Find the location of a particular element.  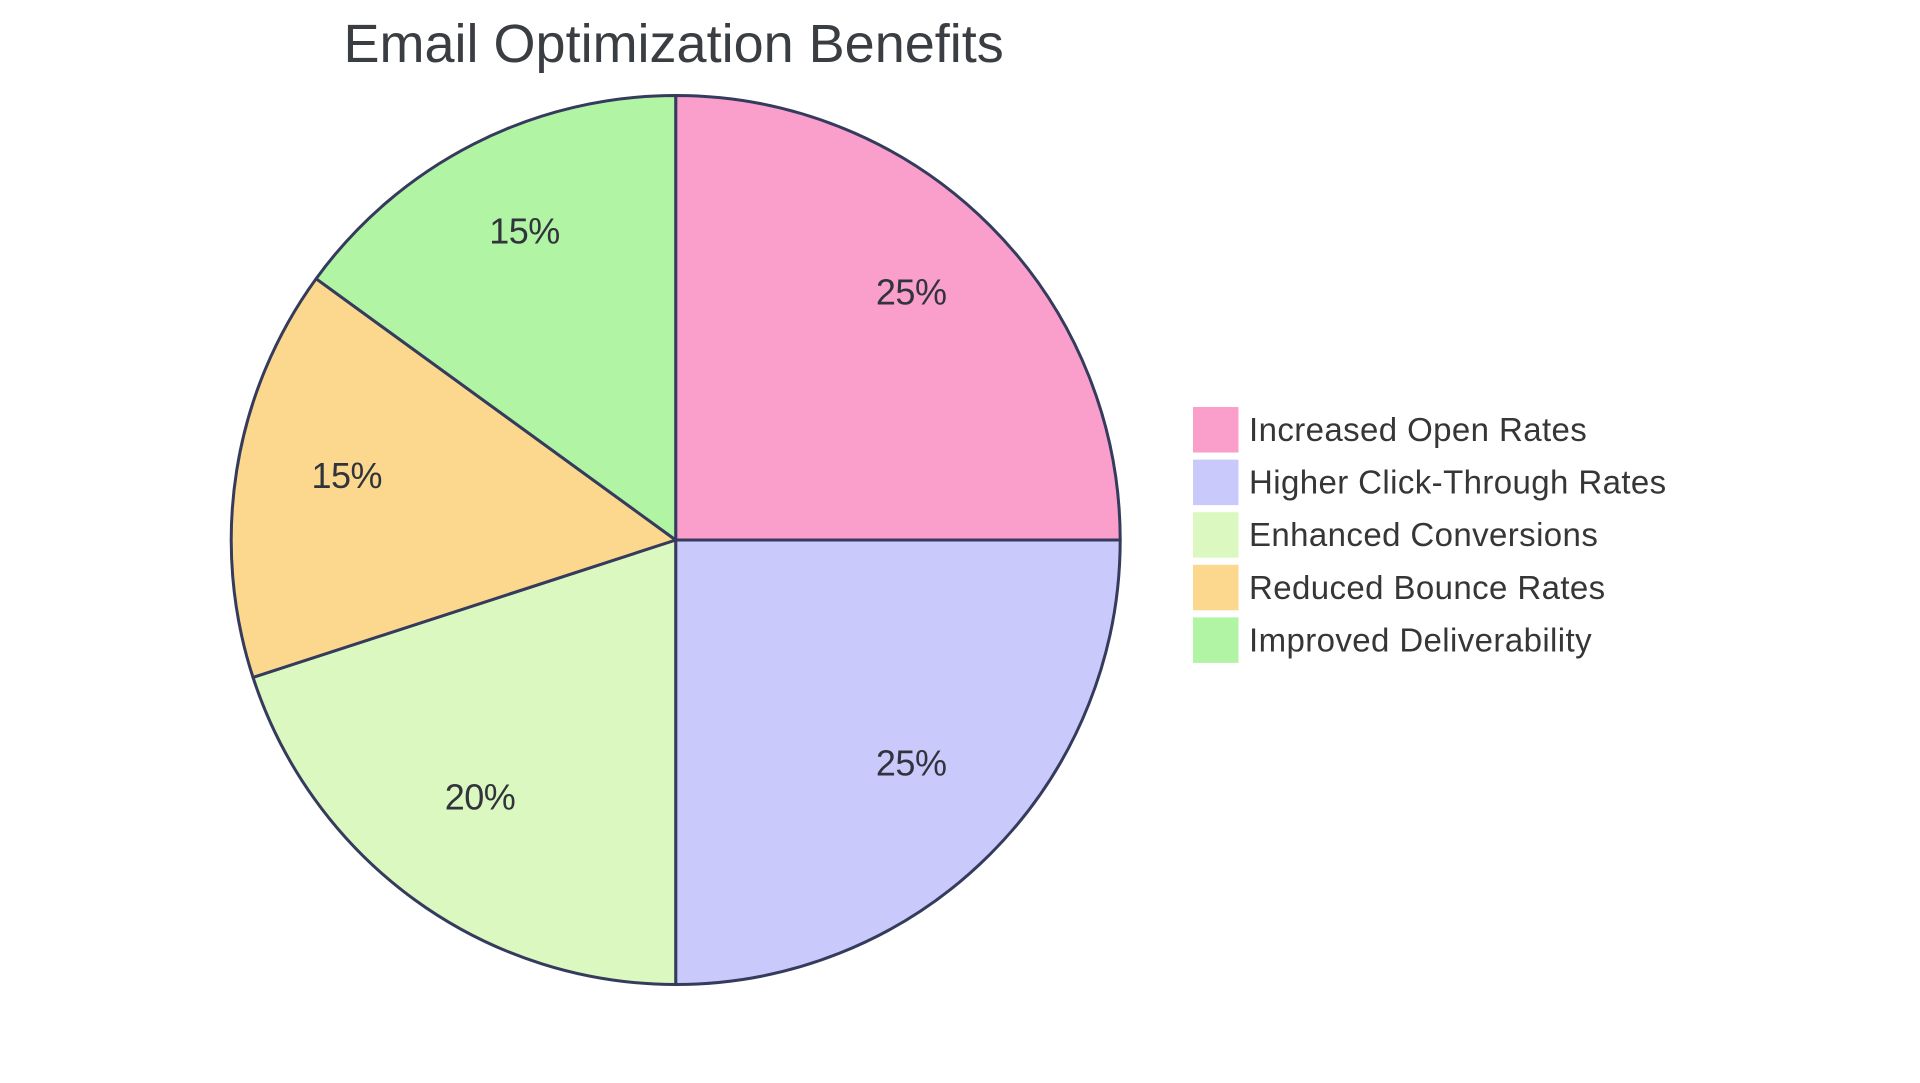

svg-text: Enhanced Conversions is located at coordinates (1423, 534).